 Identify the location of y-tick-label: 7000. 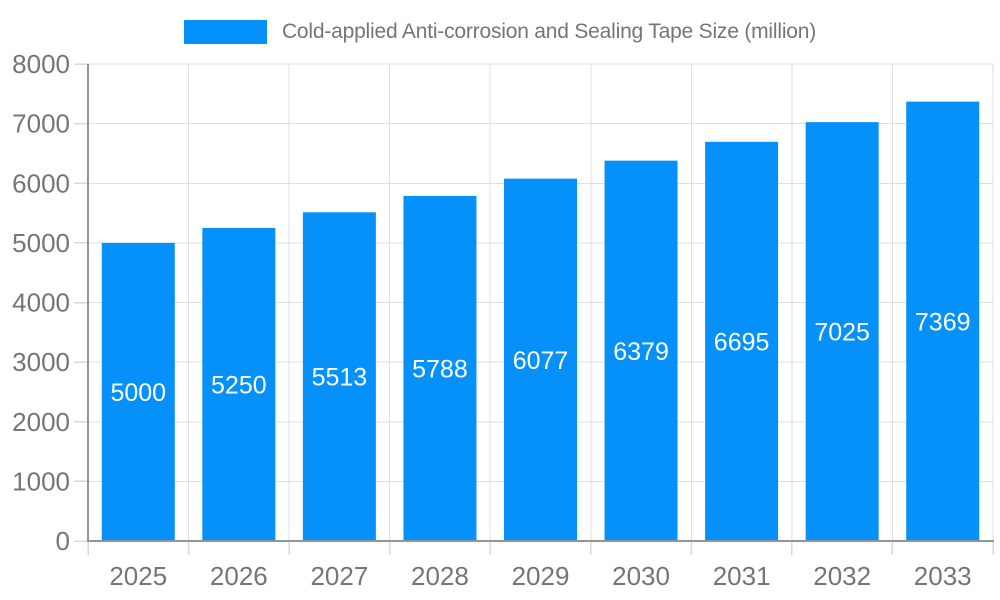
(41, 124).